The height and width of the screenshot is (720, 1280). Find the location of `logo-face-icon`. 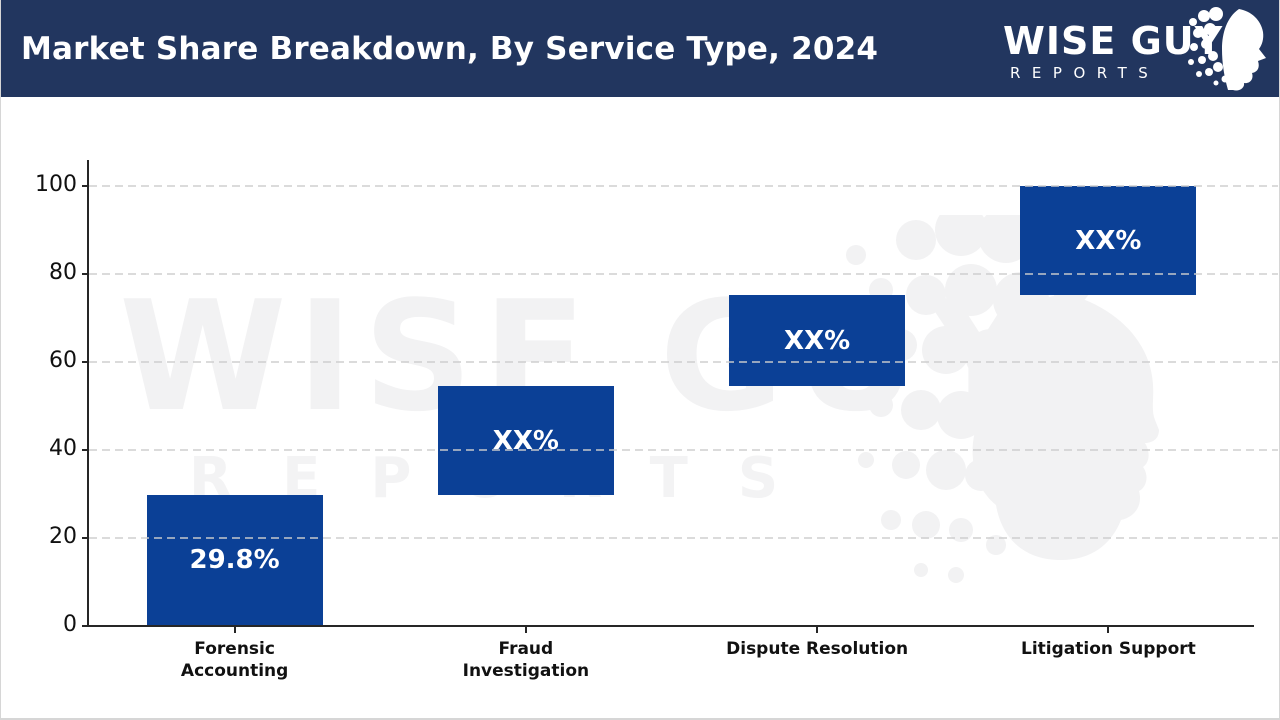

logo-face-icon is located at coordinates (1244, 50).